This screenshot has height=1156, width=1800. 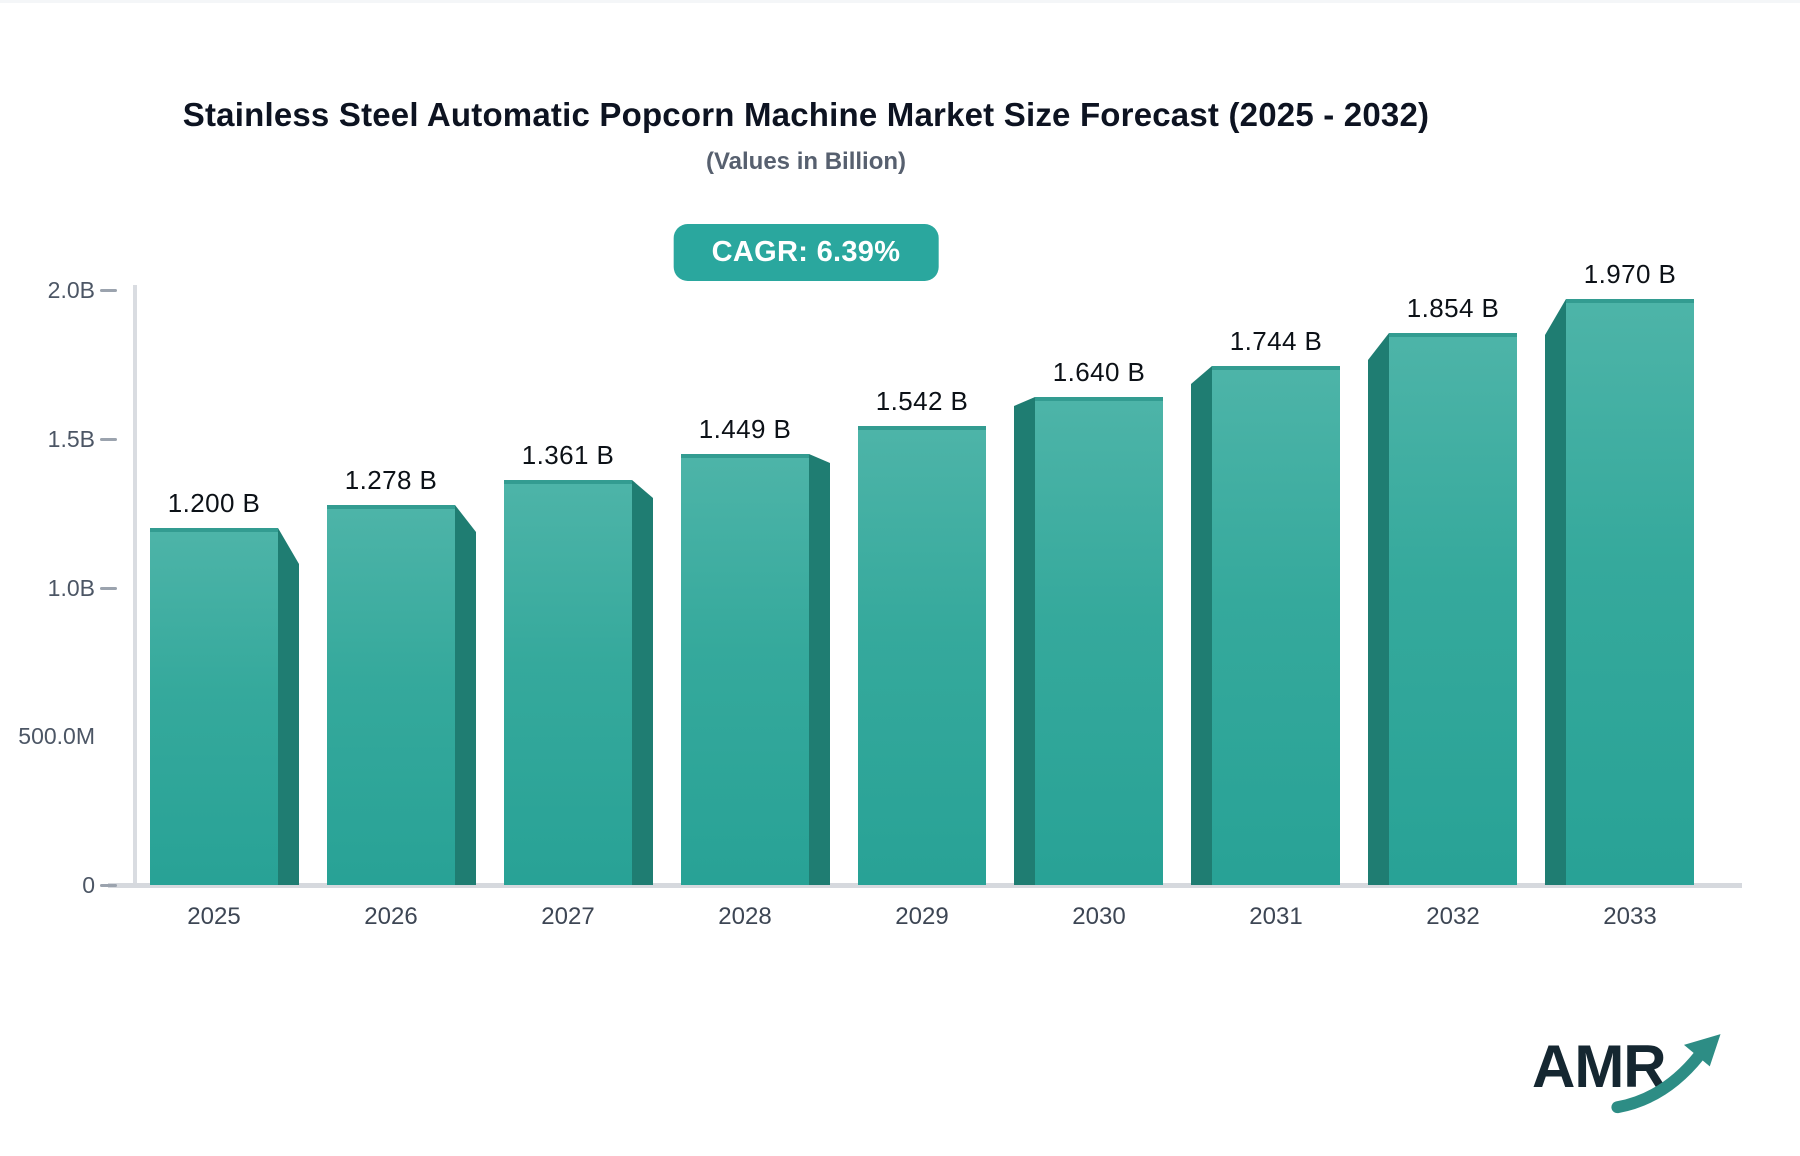 I want to click on amr-logo-text: AMR, so click(x=1599, y=1066).